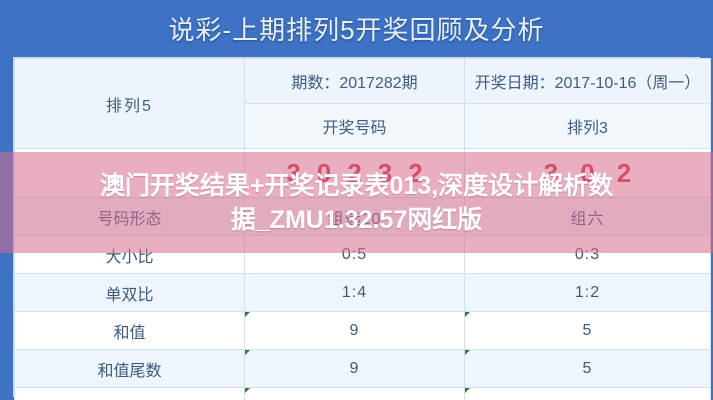  What do you see at coordinates (129, 103) in the screenshot?
I see `brand-label: 排列5` at bounding box center [129, 103].